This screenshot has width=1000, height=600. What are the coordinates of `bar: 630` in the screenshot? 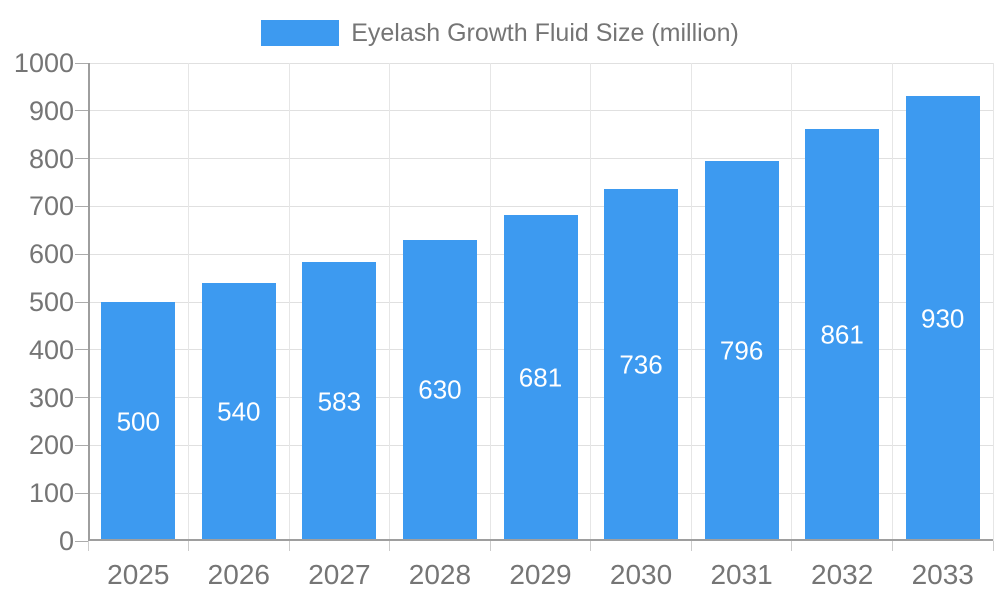 It's located at (439, 390).